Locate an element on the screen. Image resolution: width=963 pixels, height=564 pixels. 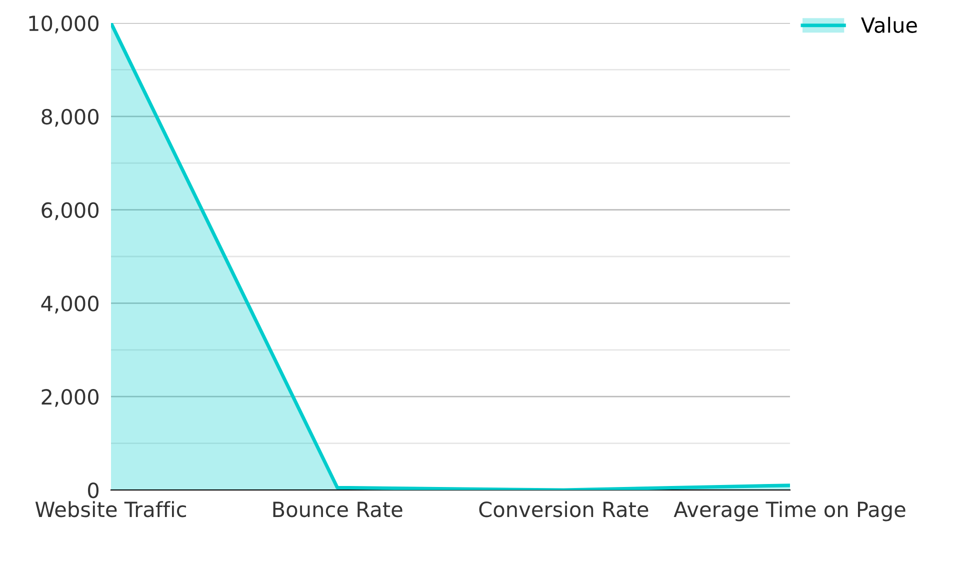
x-tick-label: Conversion Rate is located at coordinates (563, 509).